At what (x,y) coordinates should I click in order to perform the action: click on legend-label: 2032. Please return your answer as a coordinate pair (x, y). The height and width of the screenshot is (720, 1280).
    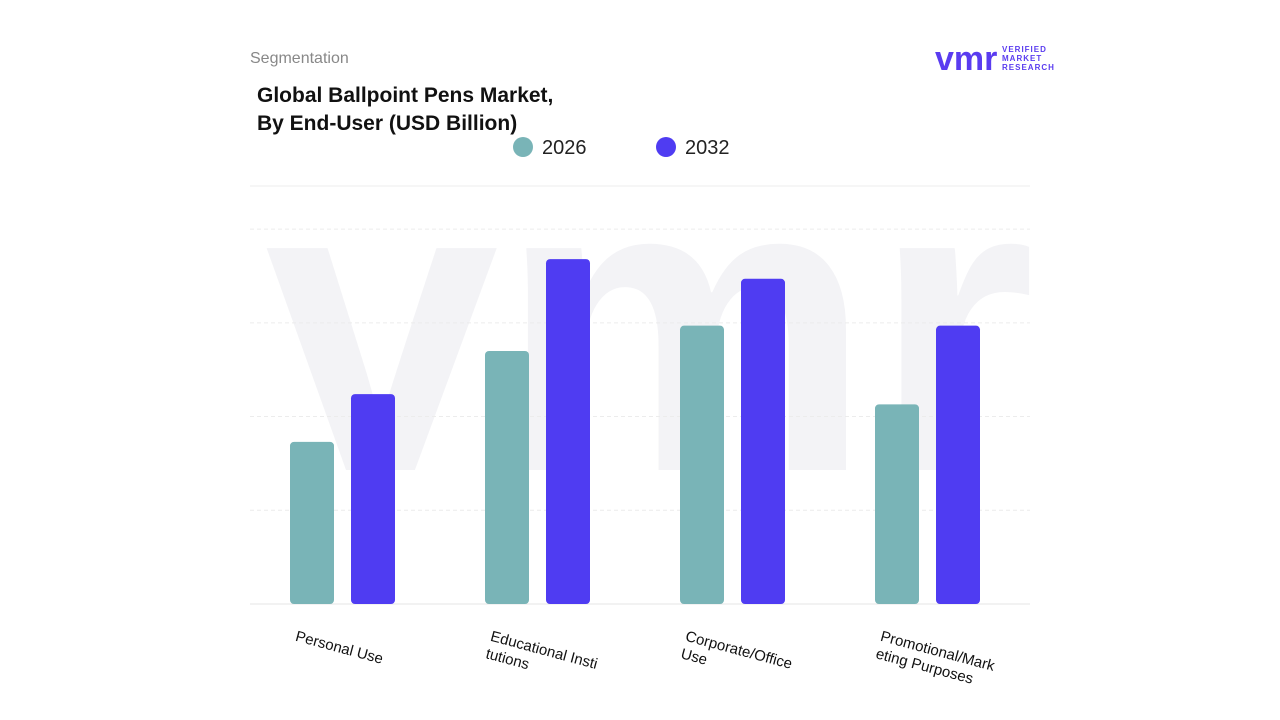
    Looking at the image, I should click on (707, 148).